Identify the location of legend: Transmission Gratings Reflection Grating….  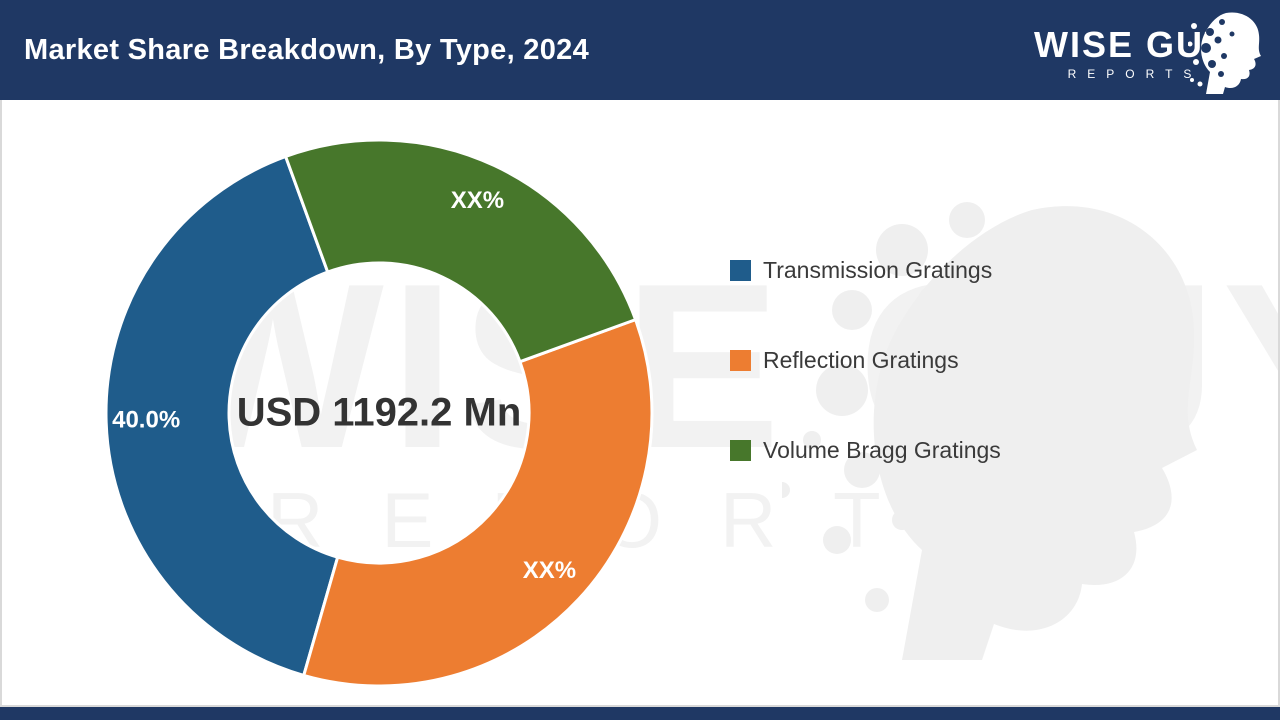
(865, 392).